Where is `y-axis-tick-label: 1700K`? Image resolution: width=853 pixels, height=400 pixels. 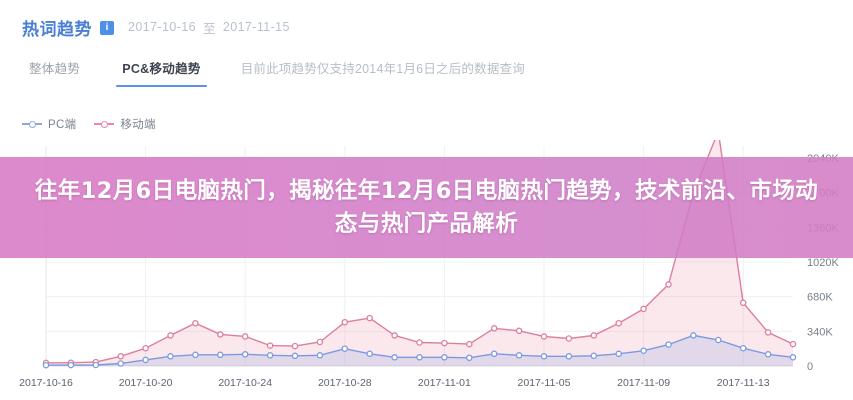
y-axis-tick-label: 1700K is located at coordinates (823, 194).